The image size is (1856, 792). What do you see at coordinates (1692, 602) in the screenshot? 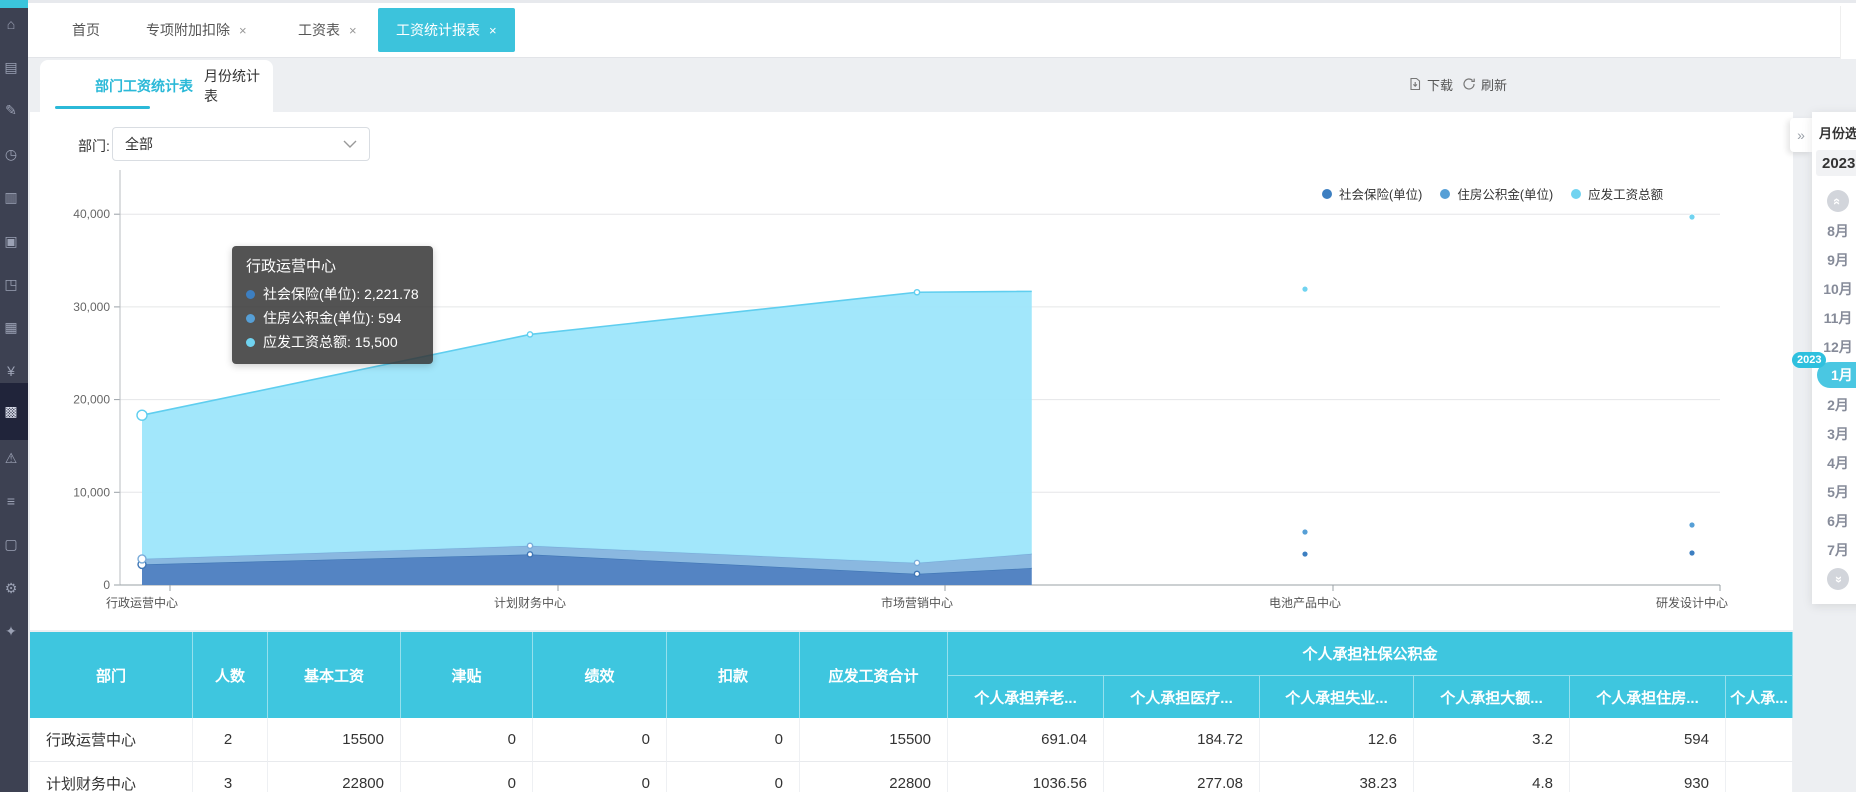
I see `x-axis-category-label: 研发设计中心` at bounding box center [1692, 602].